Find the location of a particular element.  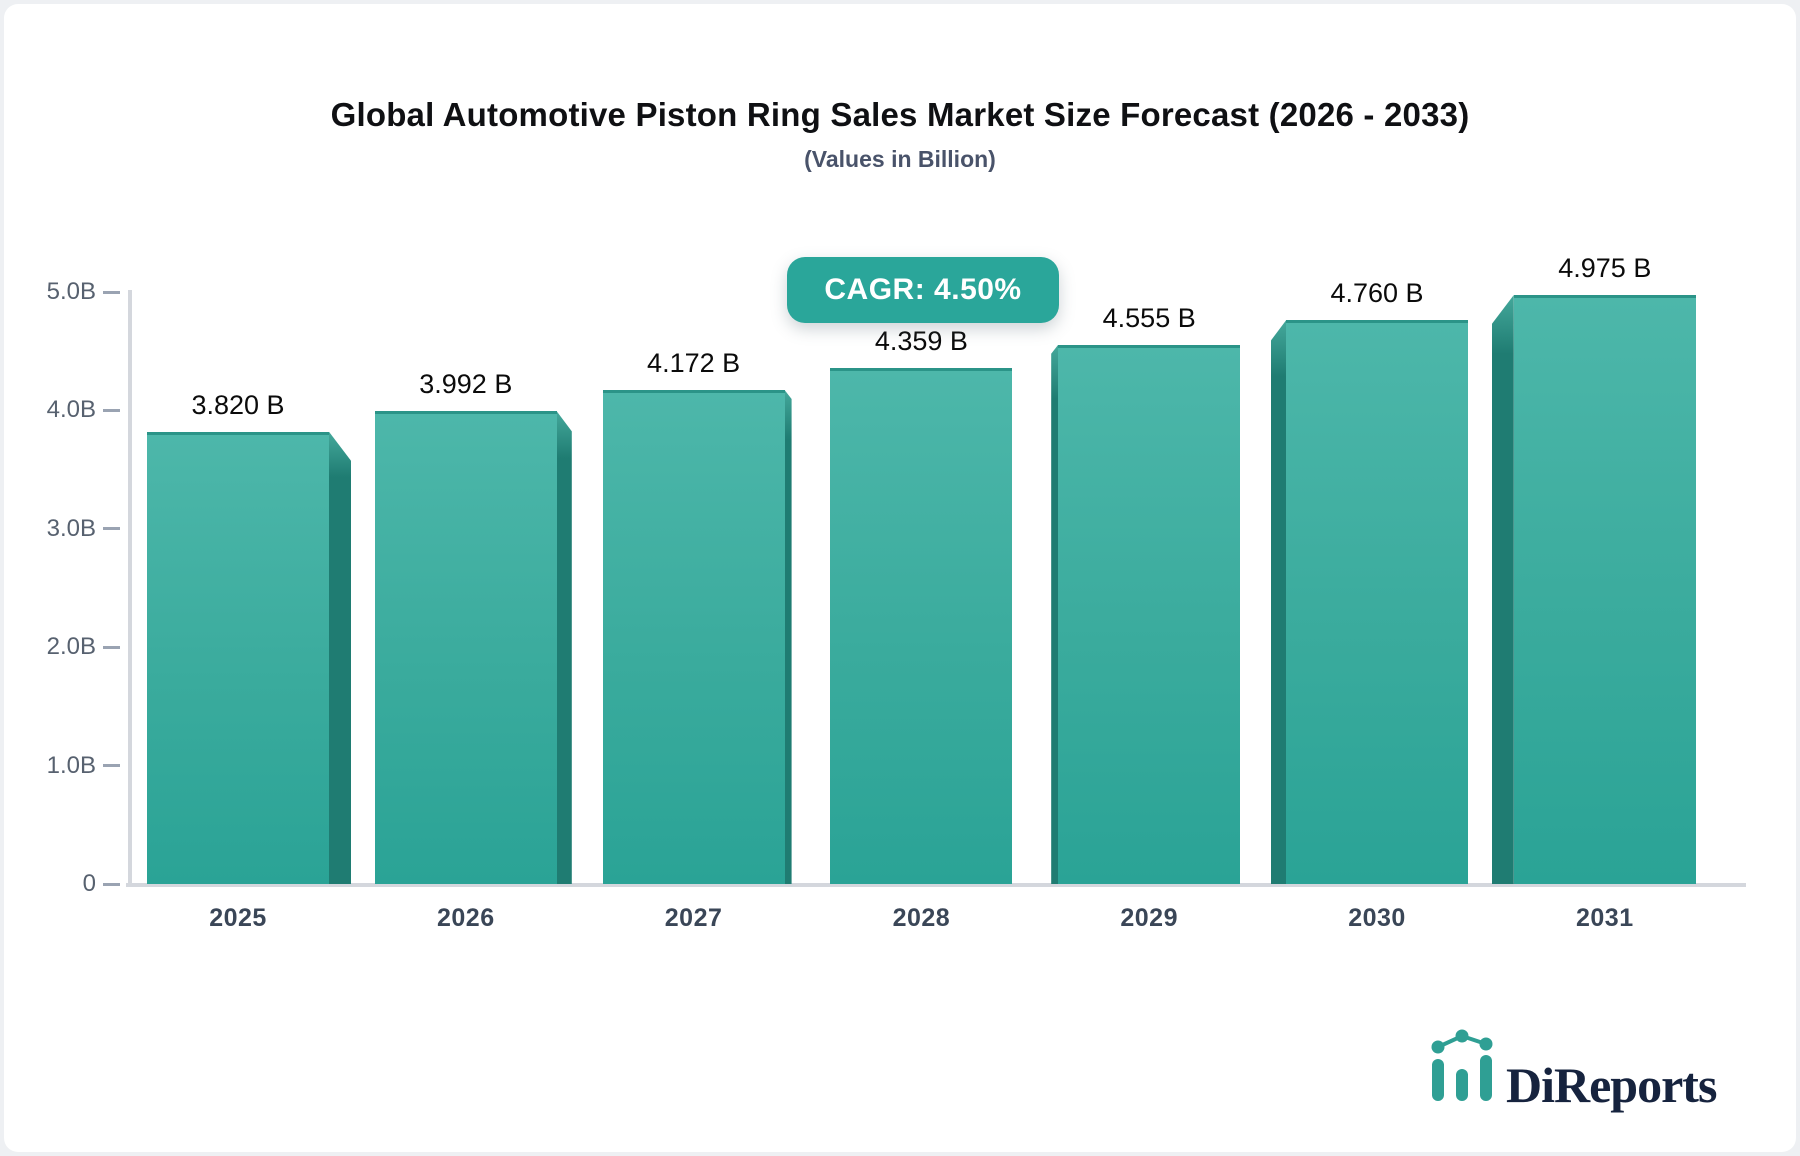

x-axis-category-label: 2026 is located at coordinates (465, 918).